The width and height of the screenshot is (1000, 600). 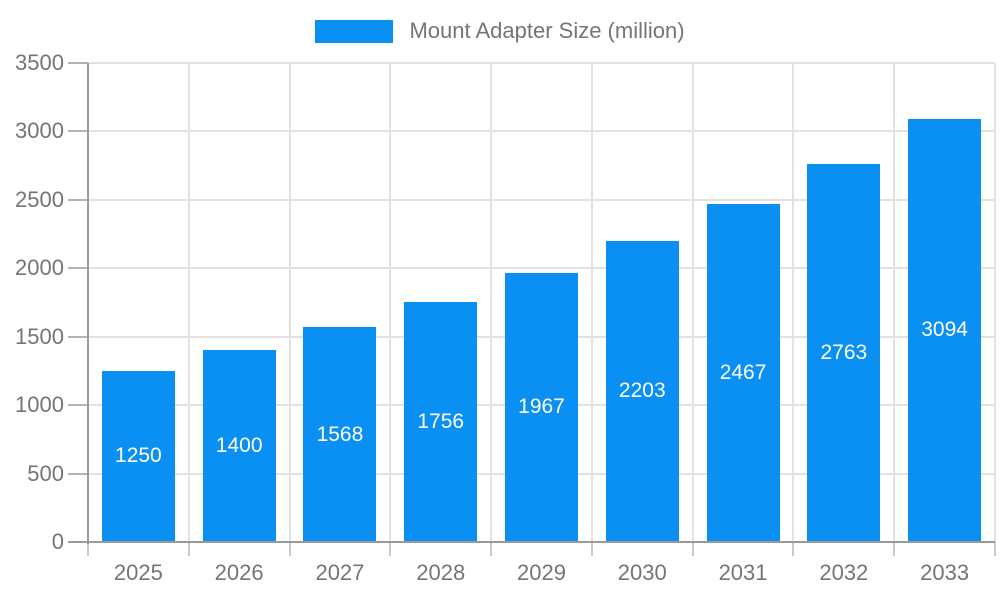 I want to click on chart-legend: Mount Adapter Size (million), so click(x=500, y=31).